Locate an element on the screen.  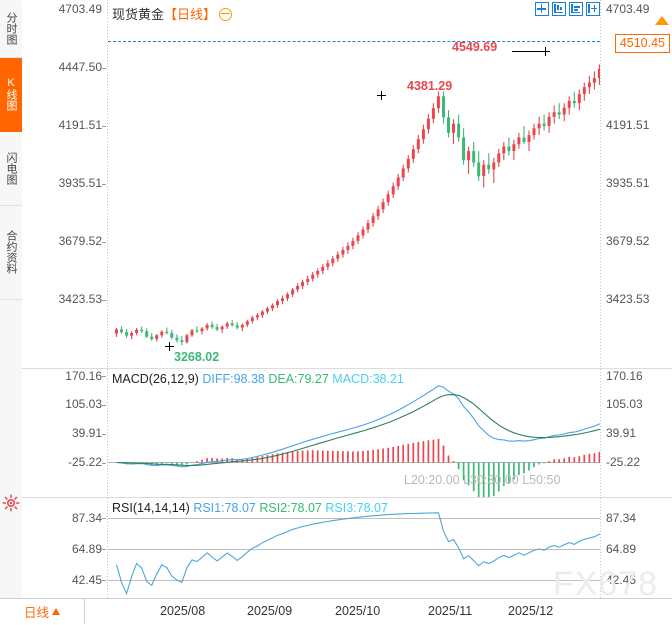
macd-level-labels: L20:20.00 L30:30.00 L50:50 is located at coordinates (482, 480).